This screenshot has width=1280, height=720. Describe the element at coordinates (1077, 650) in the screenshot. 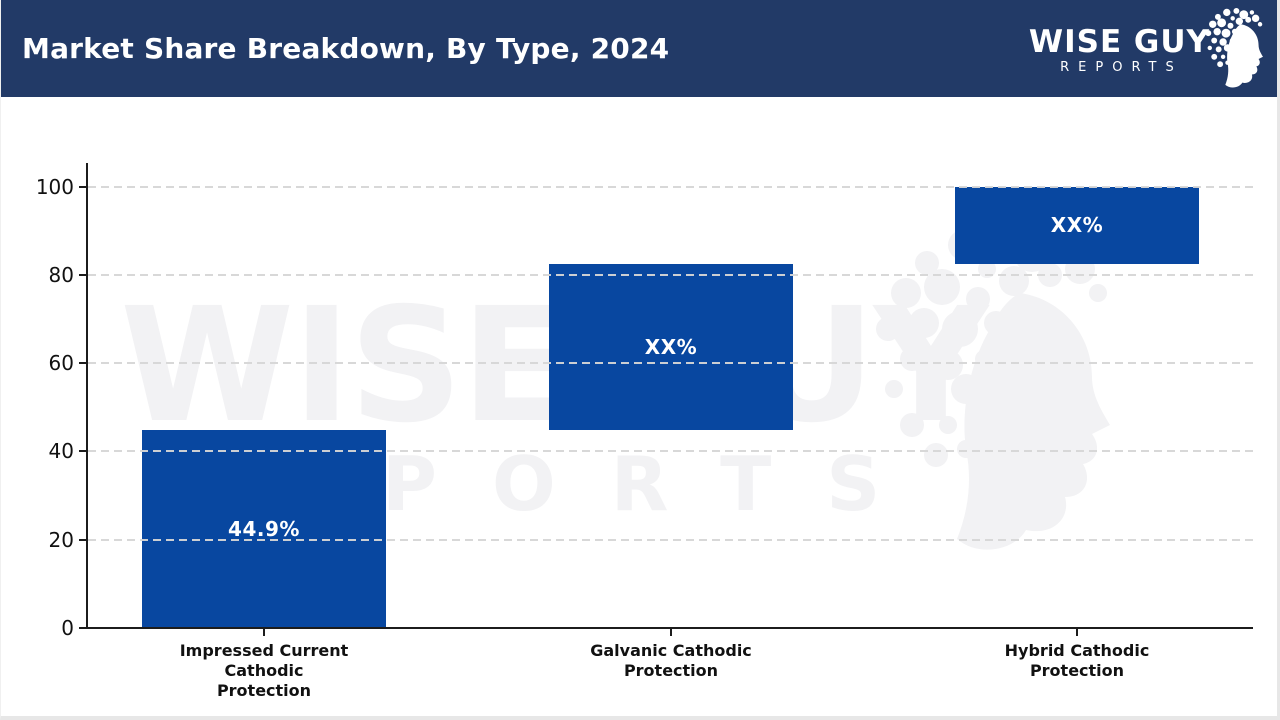

I see `x-category-label-line: Hybrid Cathodic` at that location.